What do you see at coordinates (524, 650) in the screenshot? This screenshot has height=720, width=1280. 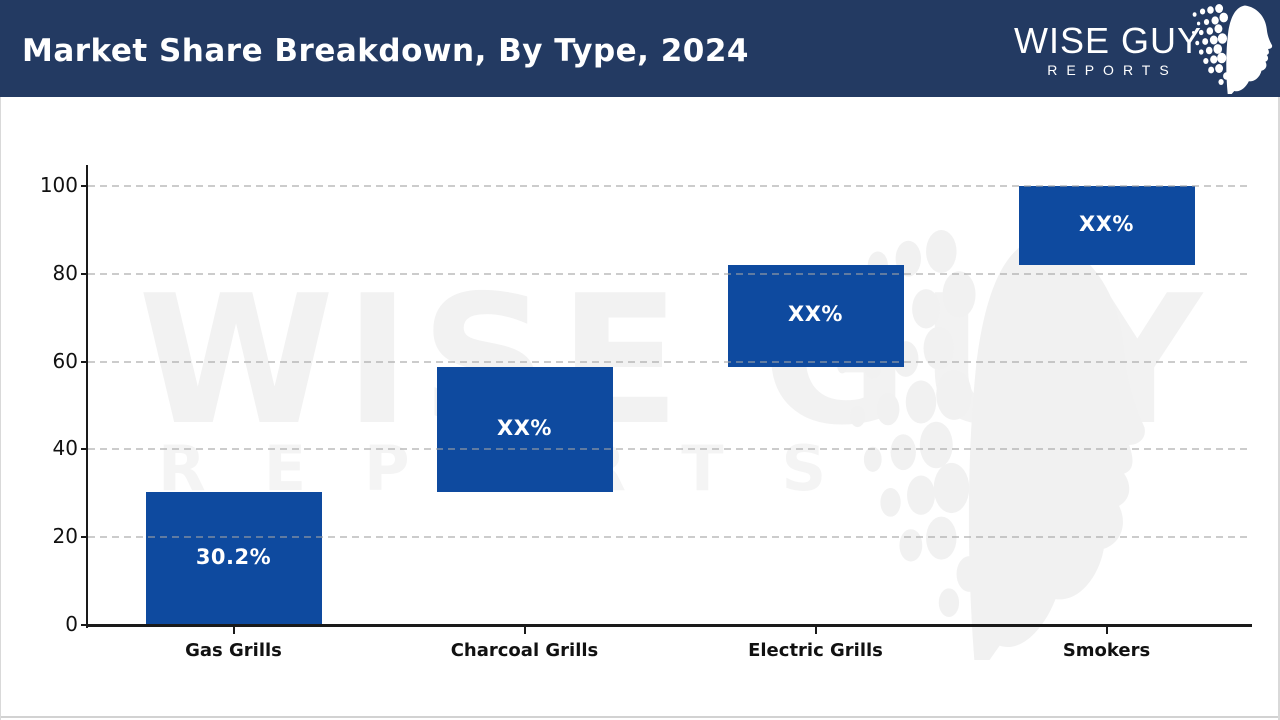 I see `x-axis-label: Charcoal Grills` at bounding box center [524, 650].